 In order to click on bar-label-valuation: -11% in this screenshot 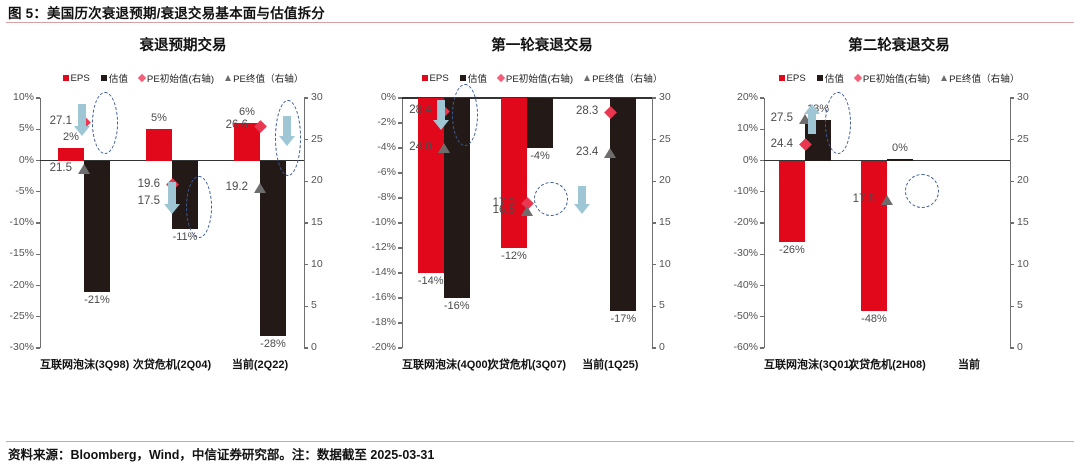, I will do `click(185, 237)`.